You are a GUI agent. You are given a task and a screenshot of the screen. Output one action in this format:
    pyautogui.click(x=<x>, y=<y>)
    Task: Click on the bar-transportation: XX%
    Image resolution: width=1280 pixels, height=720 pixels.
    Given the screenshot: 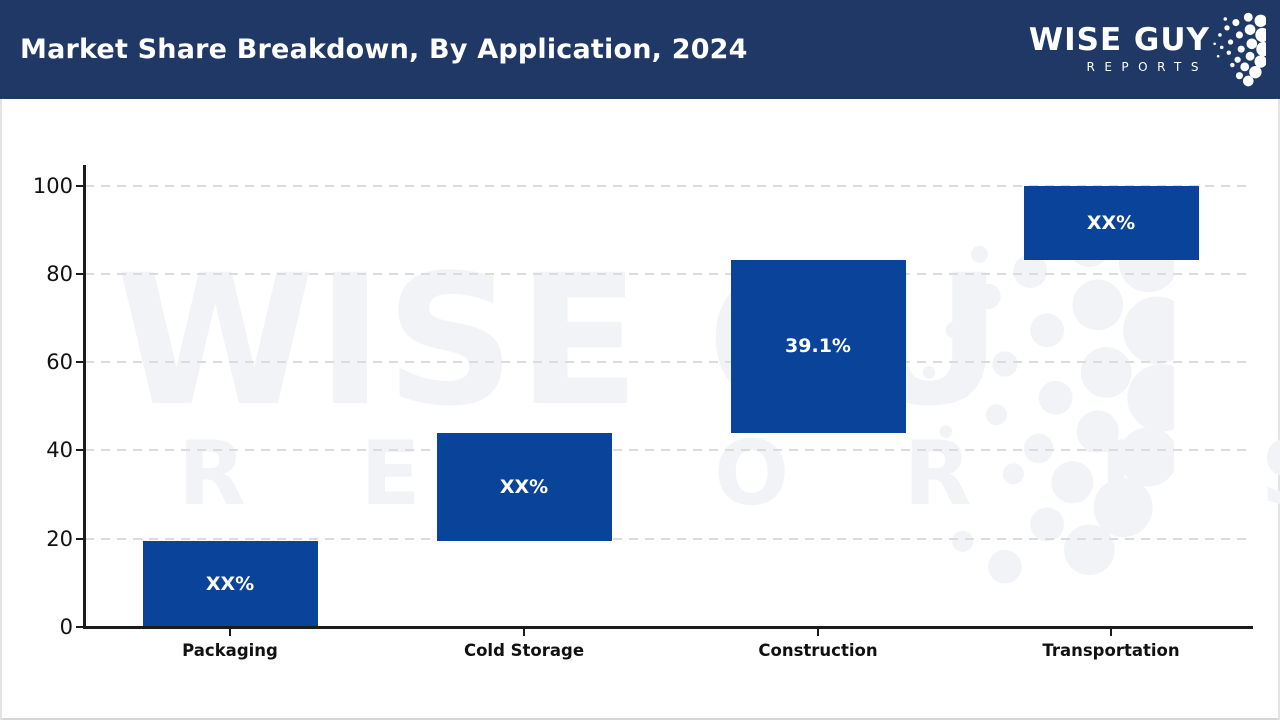 What is the action you would take?
    pyautogui.click(x=1111, y=223)
    